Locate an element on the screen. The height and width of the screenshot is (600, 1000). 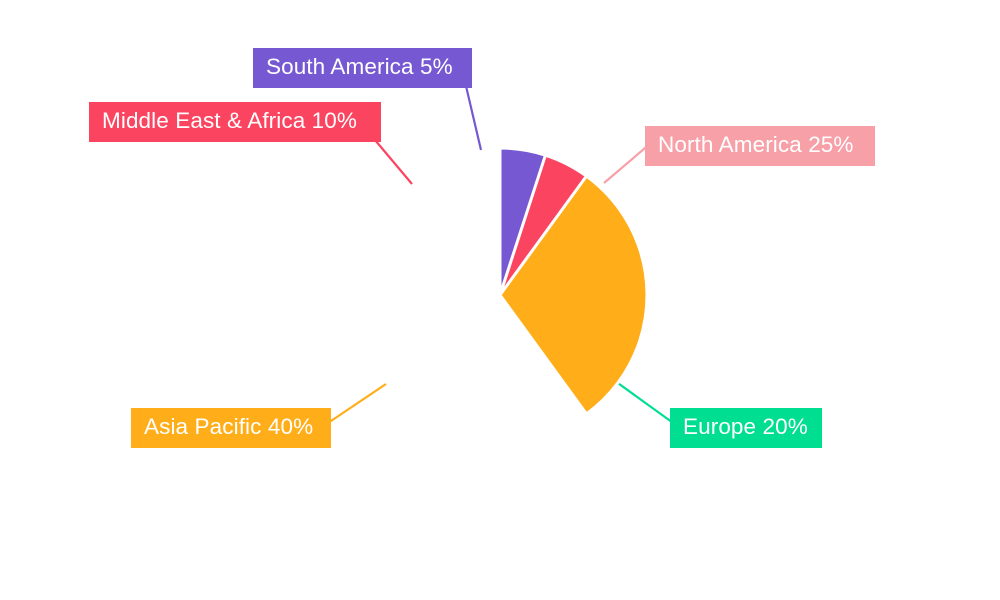
pie-label-text-south-america: South America 5% is located at coordinates (359, 67).